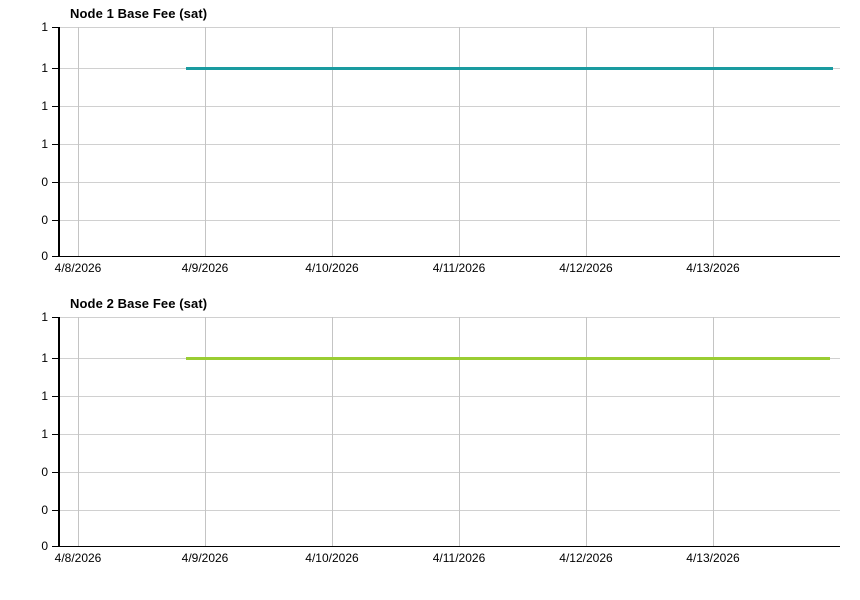 The width and height of the screenshot is (860, 600). What do you see at coordinates (139, 13) in the screenshot?
I see `chart-title: Node 1 Base Fee (sat)` at bounding box center [139, 13].